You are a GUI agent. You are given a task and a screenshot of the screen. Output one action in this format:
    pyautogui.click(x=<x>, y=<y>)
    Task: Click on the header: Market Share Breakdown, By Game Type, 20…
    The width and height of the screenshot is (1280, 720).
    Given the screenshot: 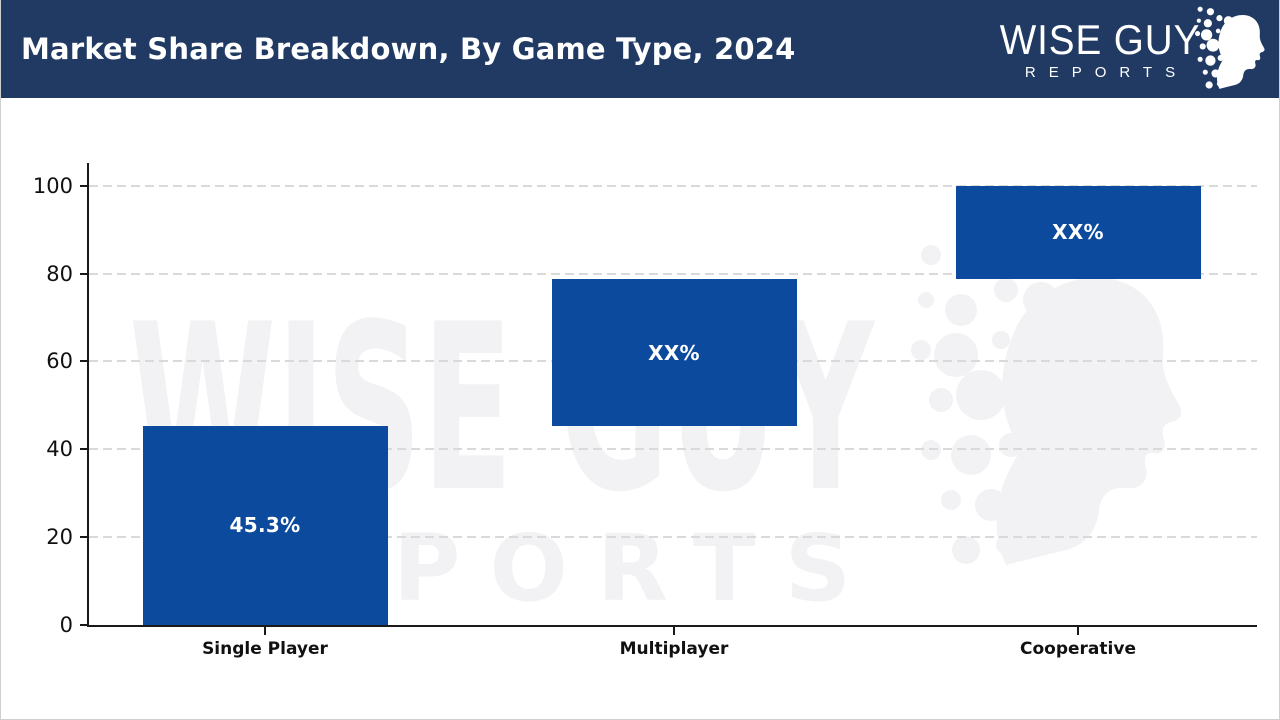 What is the action you would take?
    pyautogui.click(x=640, y=49)
    